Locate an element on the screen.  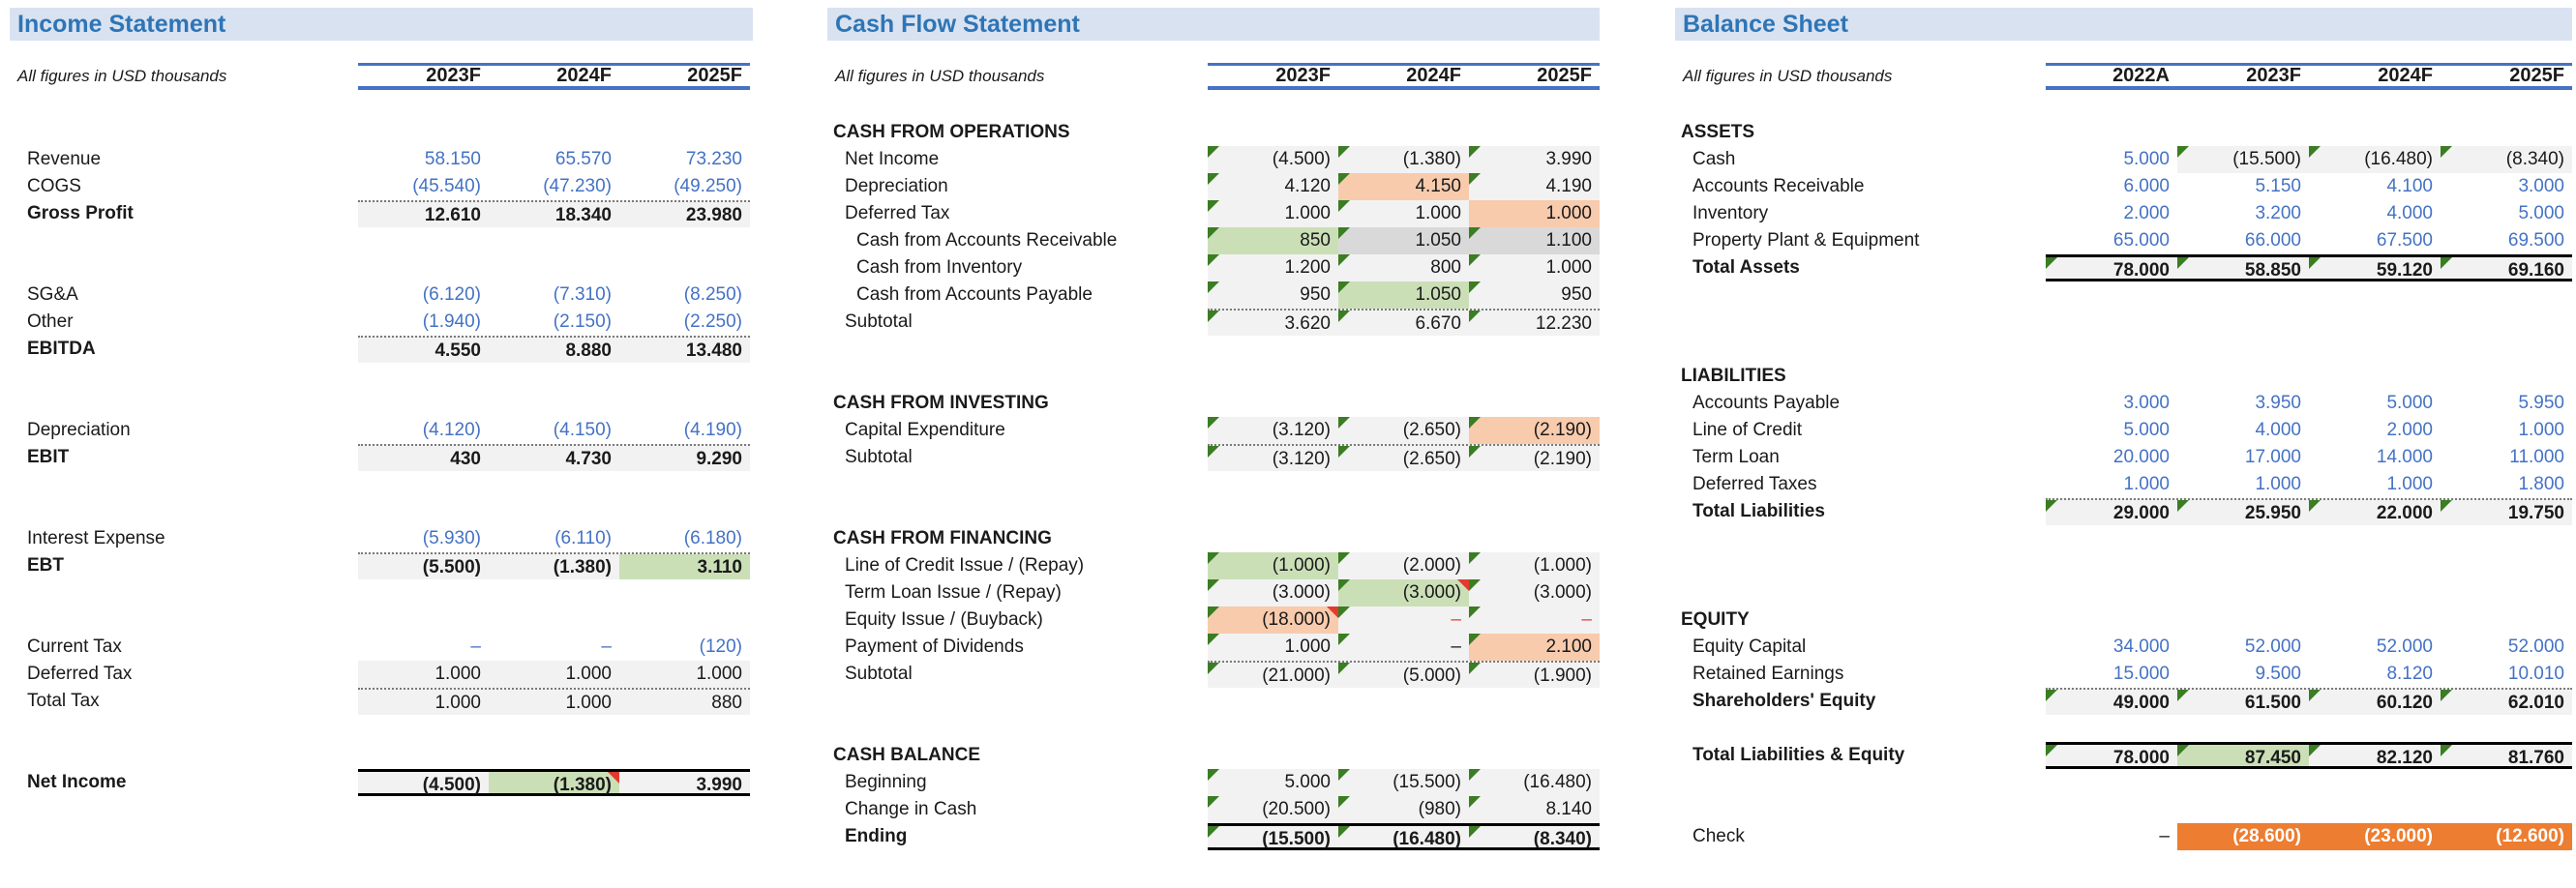
value-cell: 69.500 is located at coordinates (2506, 240).